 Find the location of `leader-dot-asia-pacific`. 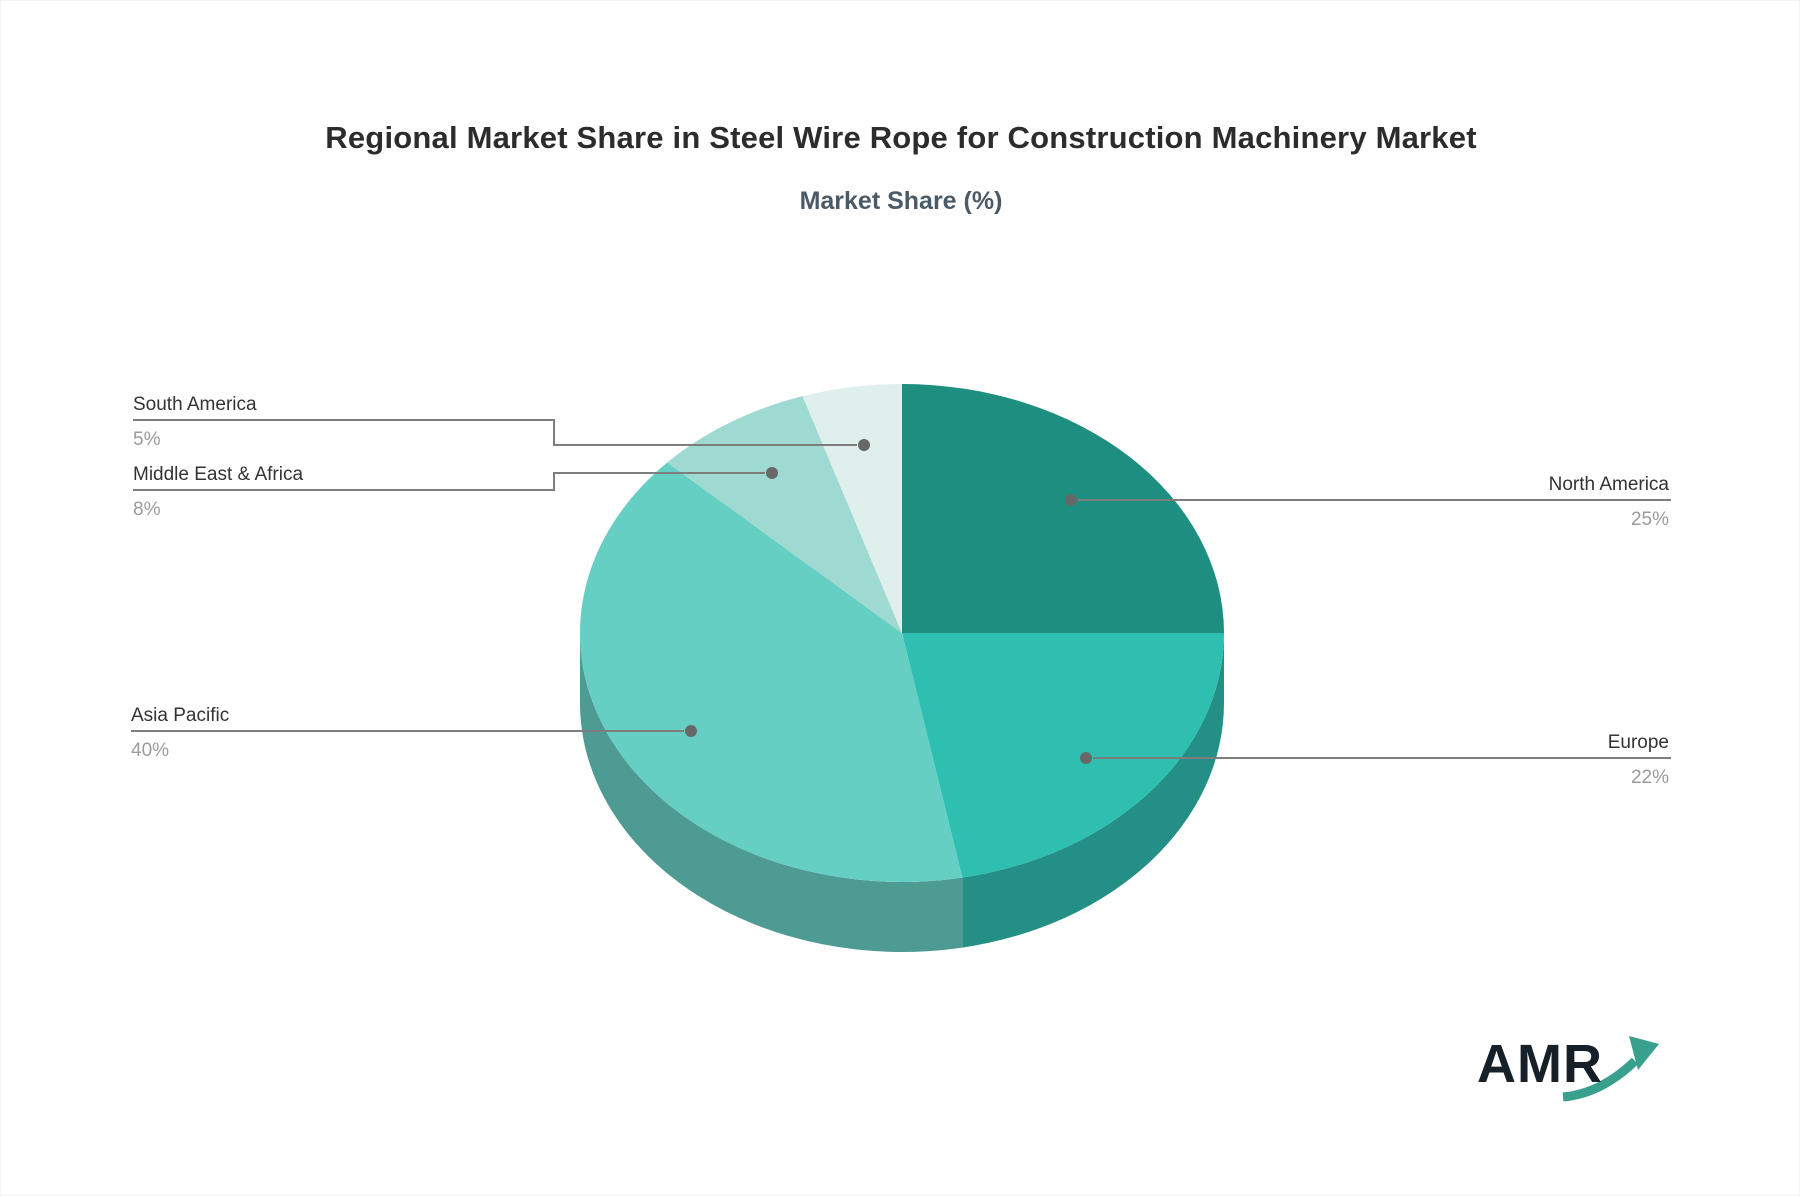

leader-dot-asia-pacific is located at coordinates (691, 731).